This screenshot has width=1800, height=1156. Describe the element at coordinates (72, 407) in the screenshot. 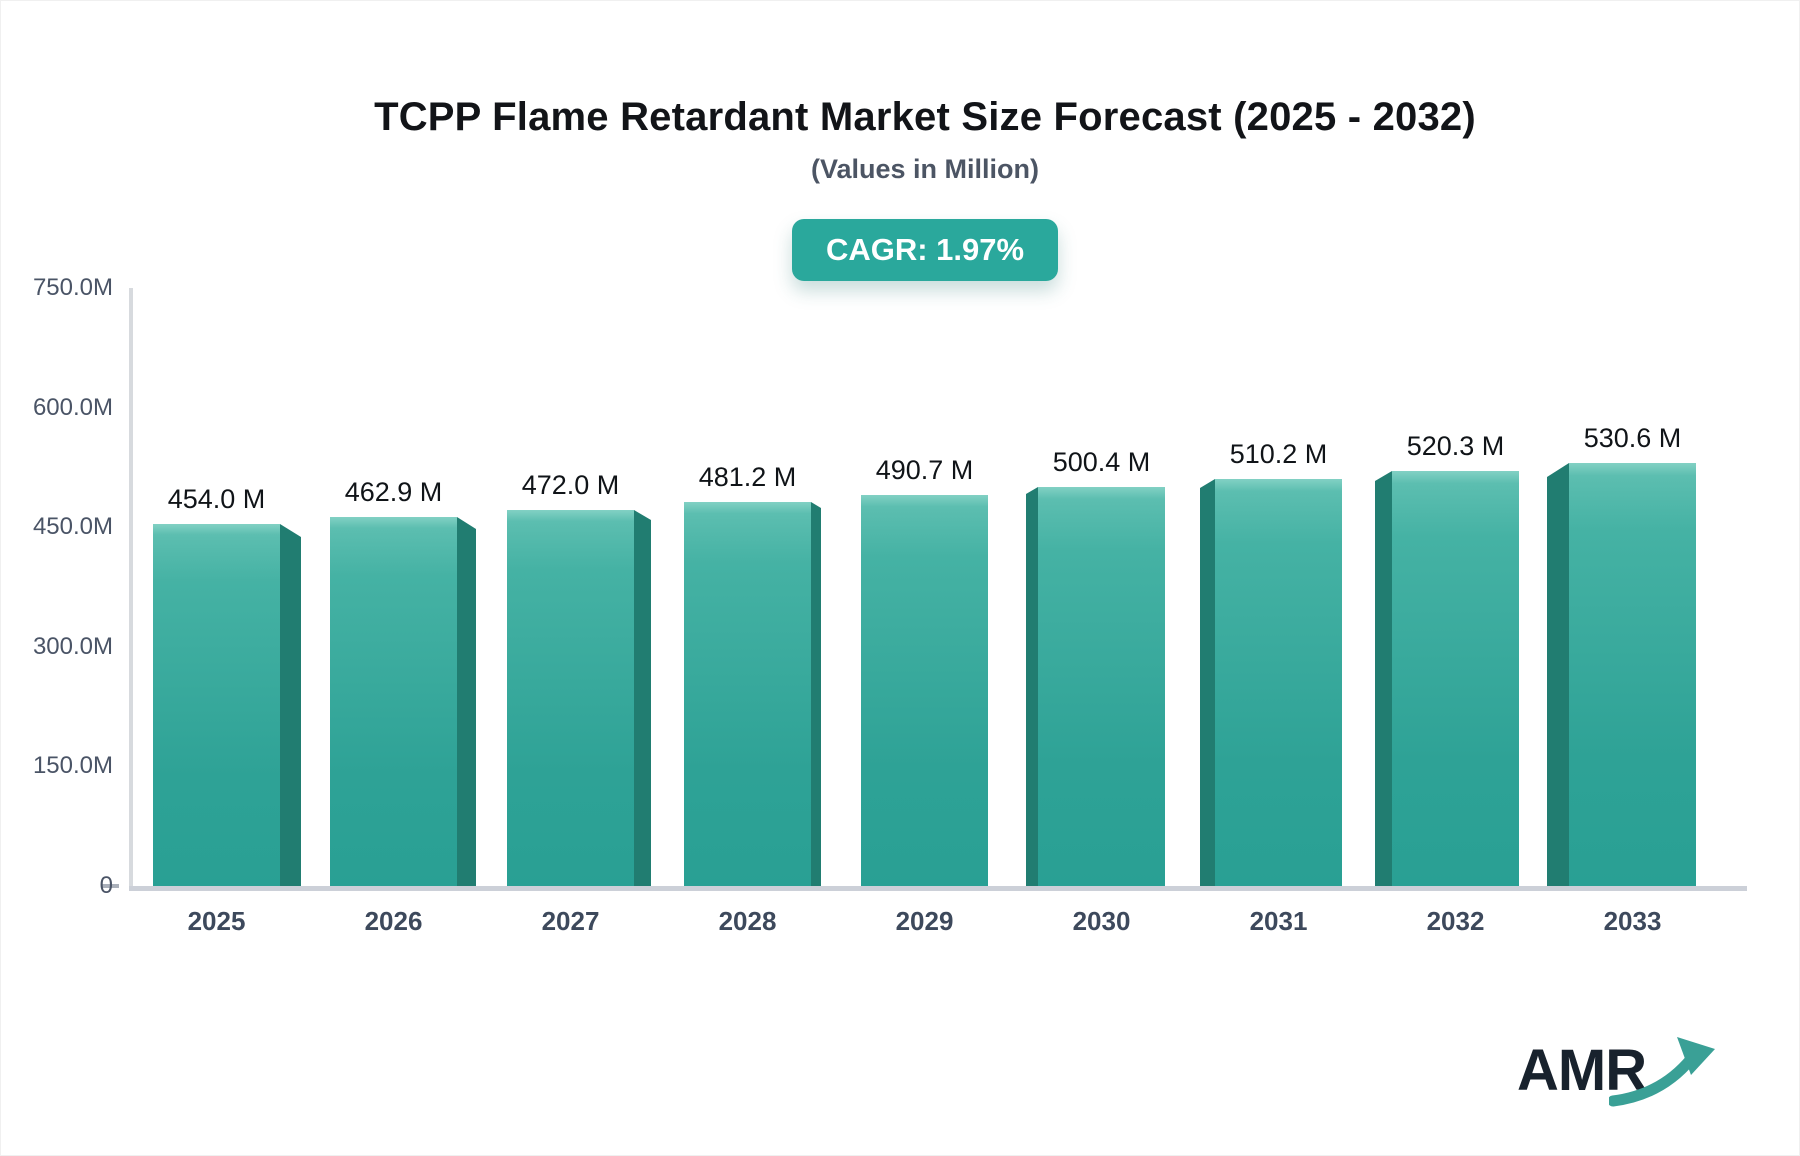

I see `y-tick-label: 600.0M` at that location.